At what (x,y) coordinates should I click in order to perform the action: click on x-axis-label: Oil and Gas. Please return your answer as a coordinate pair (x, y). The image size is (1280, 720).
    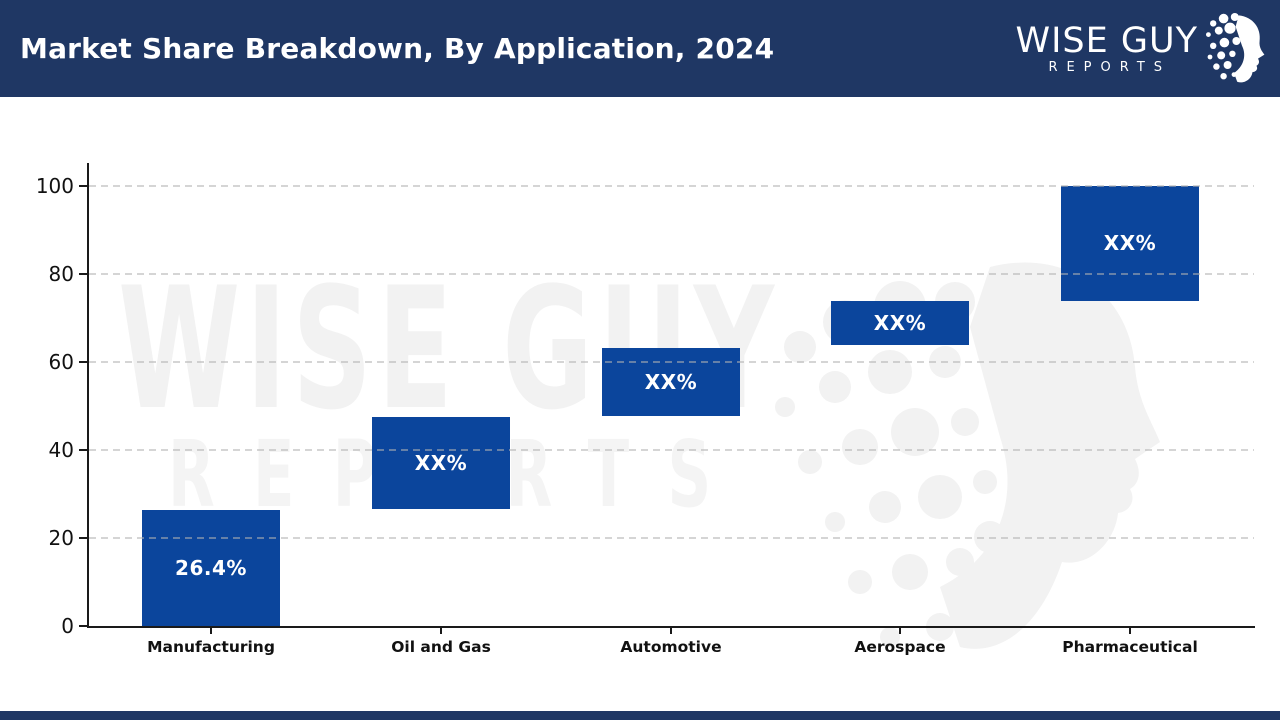
    Looking at the image, I should click on (441, 647).